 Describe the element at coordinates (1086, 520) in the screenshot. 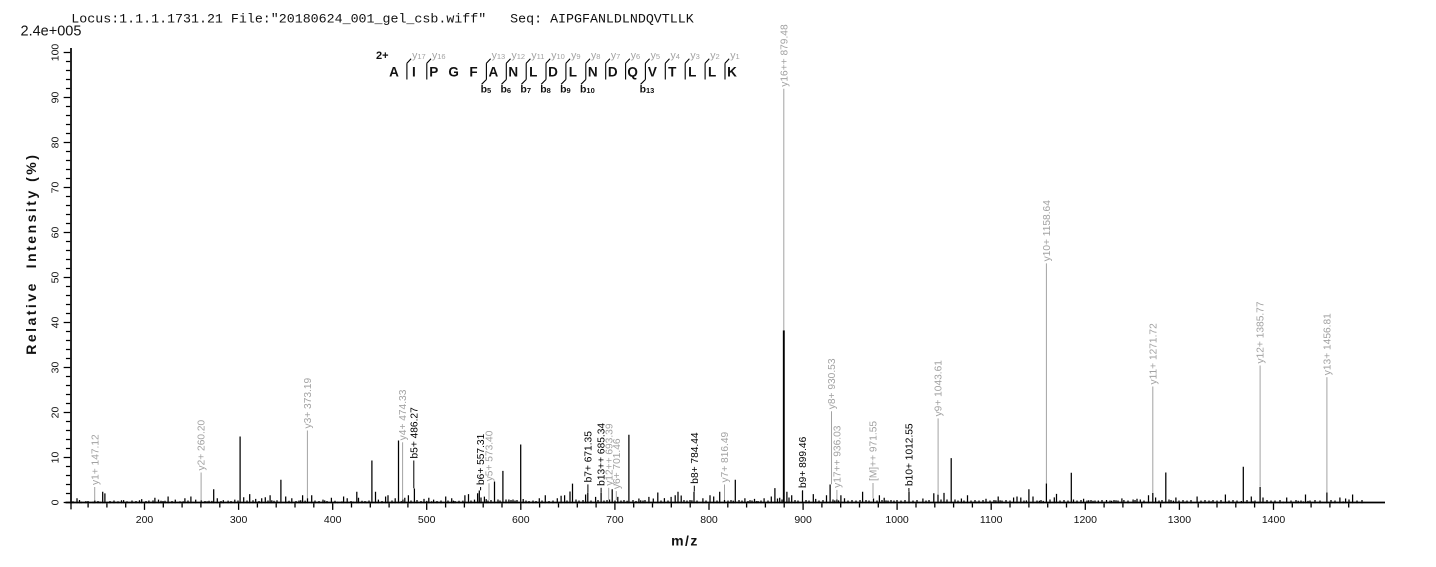

I see `svg-text: 1200` at that location.